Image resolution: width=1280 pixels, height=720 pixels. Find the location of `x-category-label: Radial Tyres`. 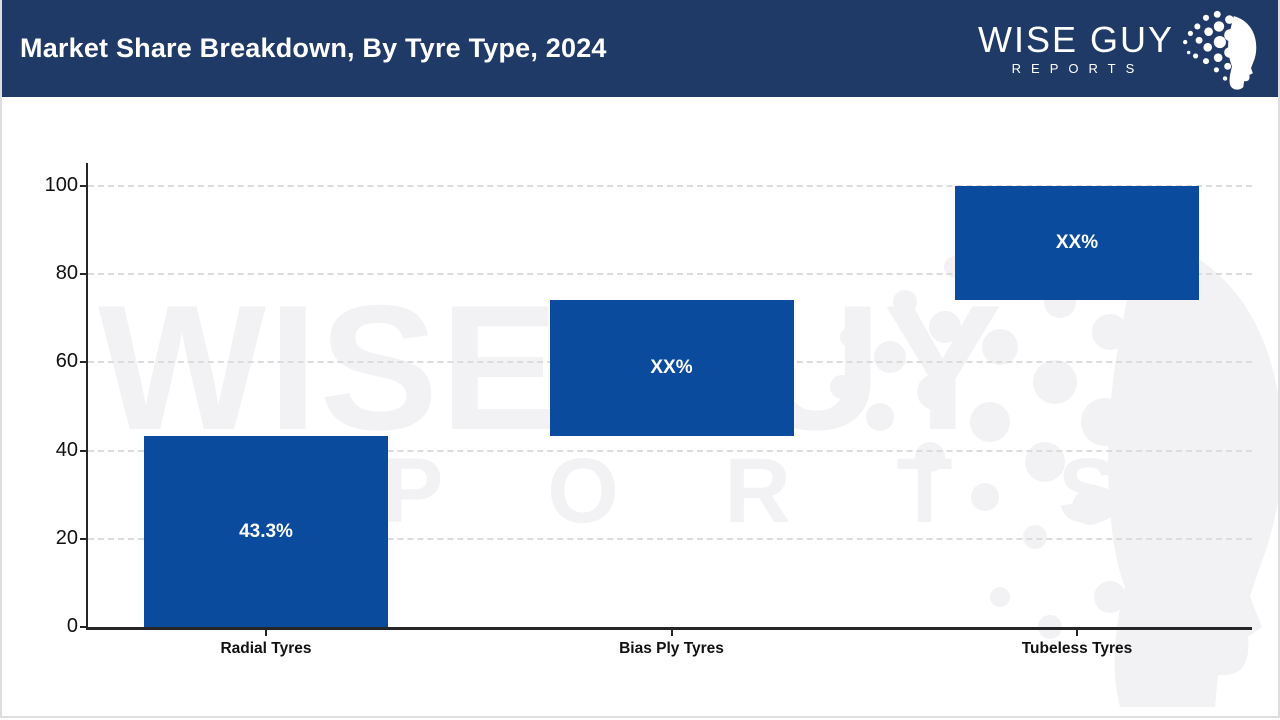

x-category-label: Radial Tyres is located at coordinates (266, 649).